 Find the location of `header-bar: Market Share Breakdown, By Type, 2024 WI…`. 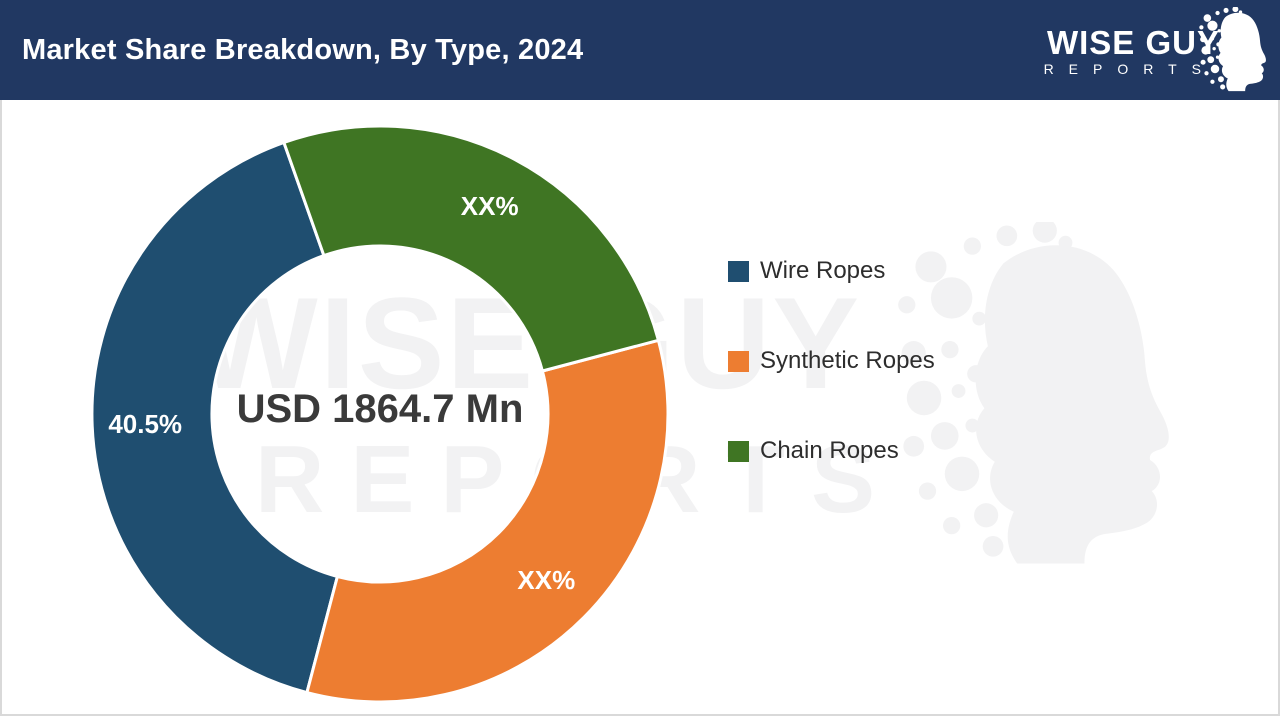

header-bar: Market Share Breakdown, By Type, 2024 WI… is located at coordinates (640, 50).